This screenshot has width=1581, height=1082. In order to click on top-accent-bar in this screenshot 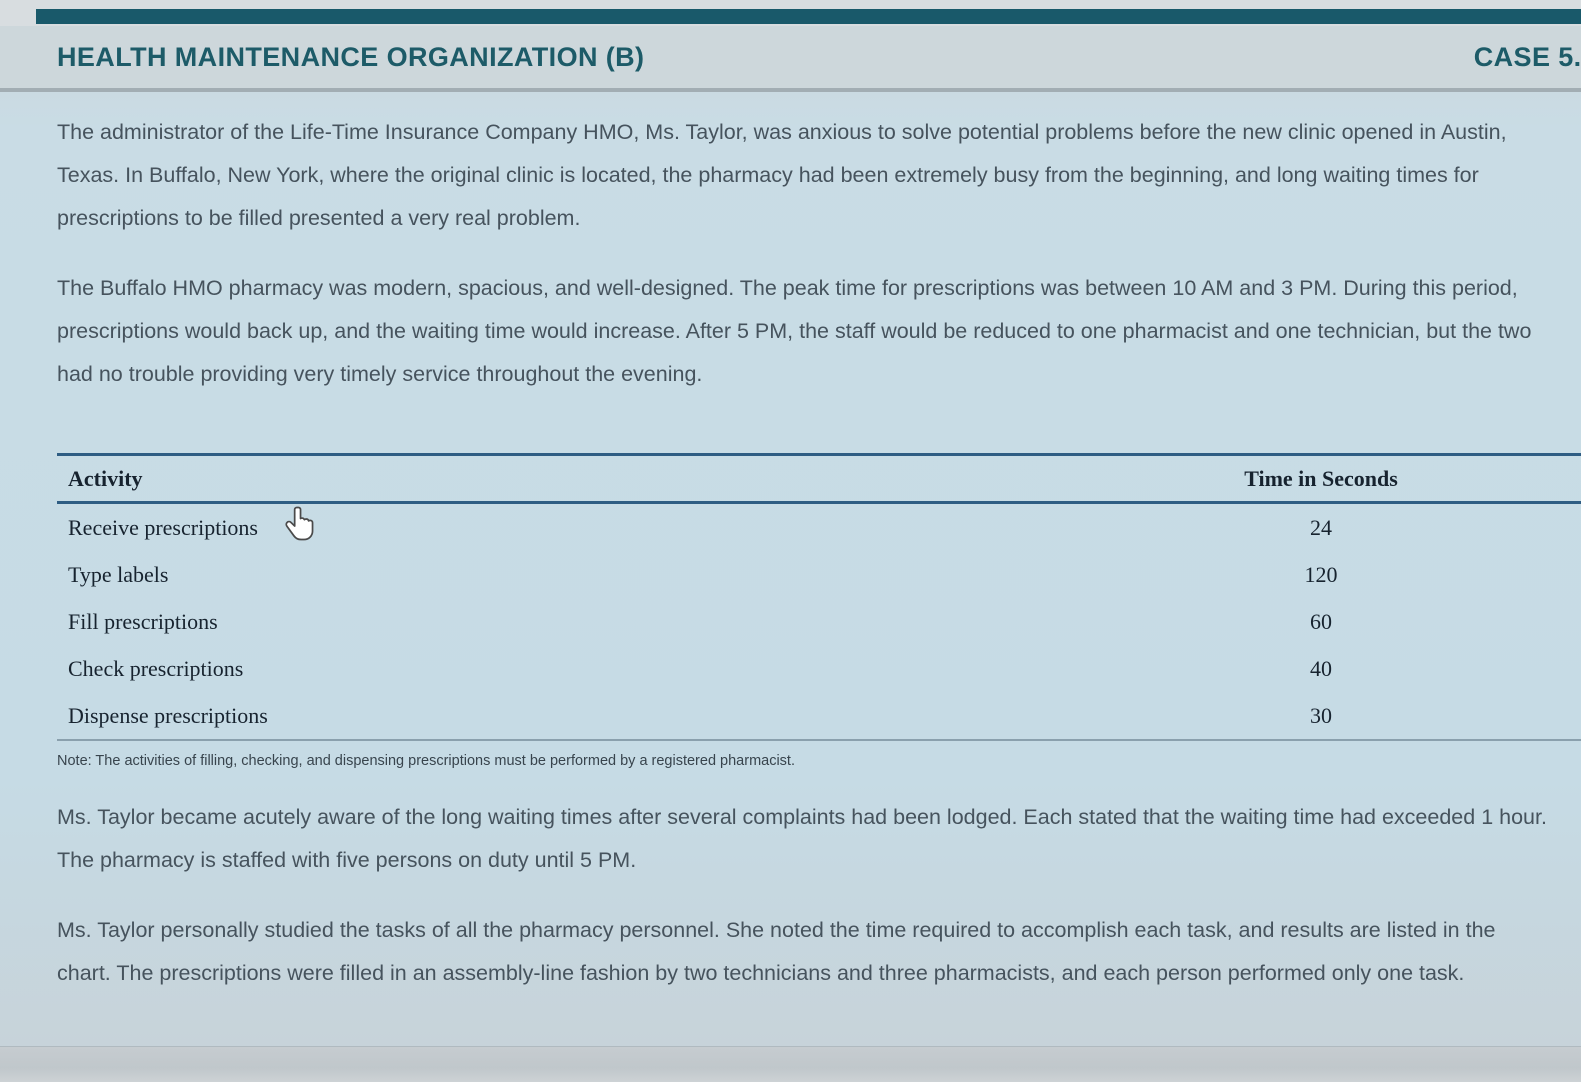, I will do `click(808, 16)`.